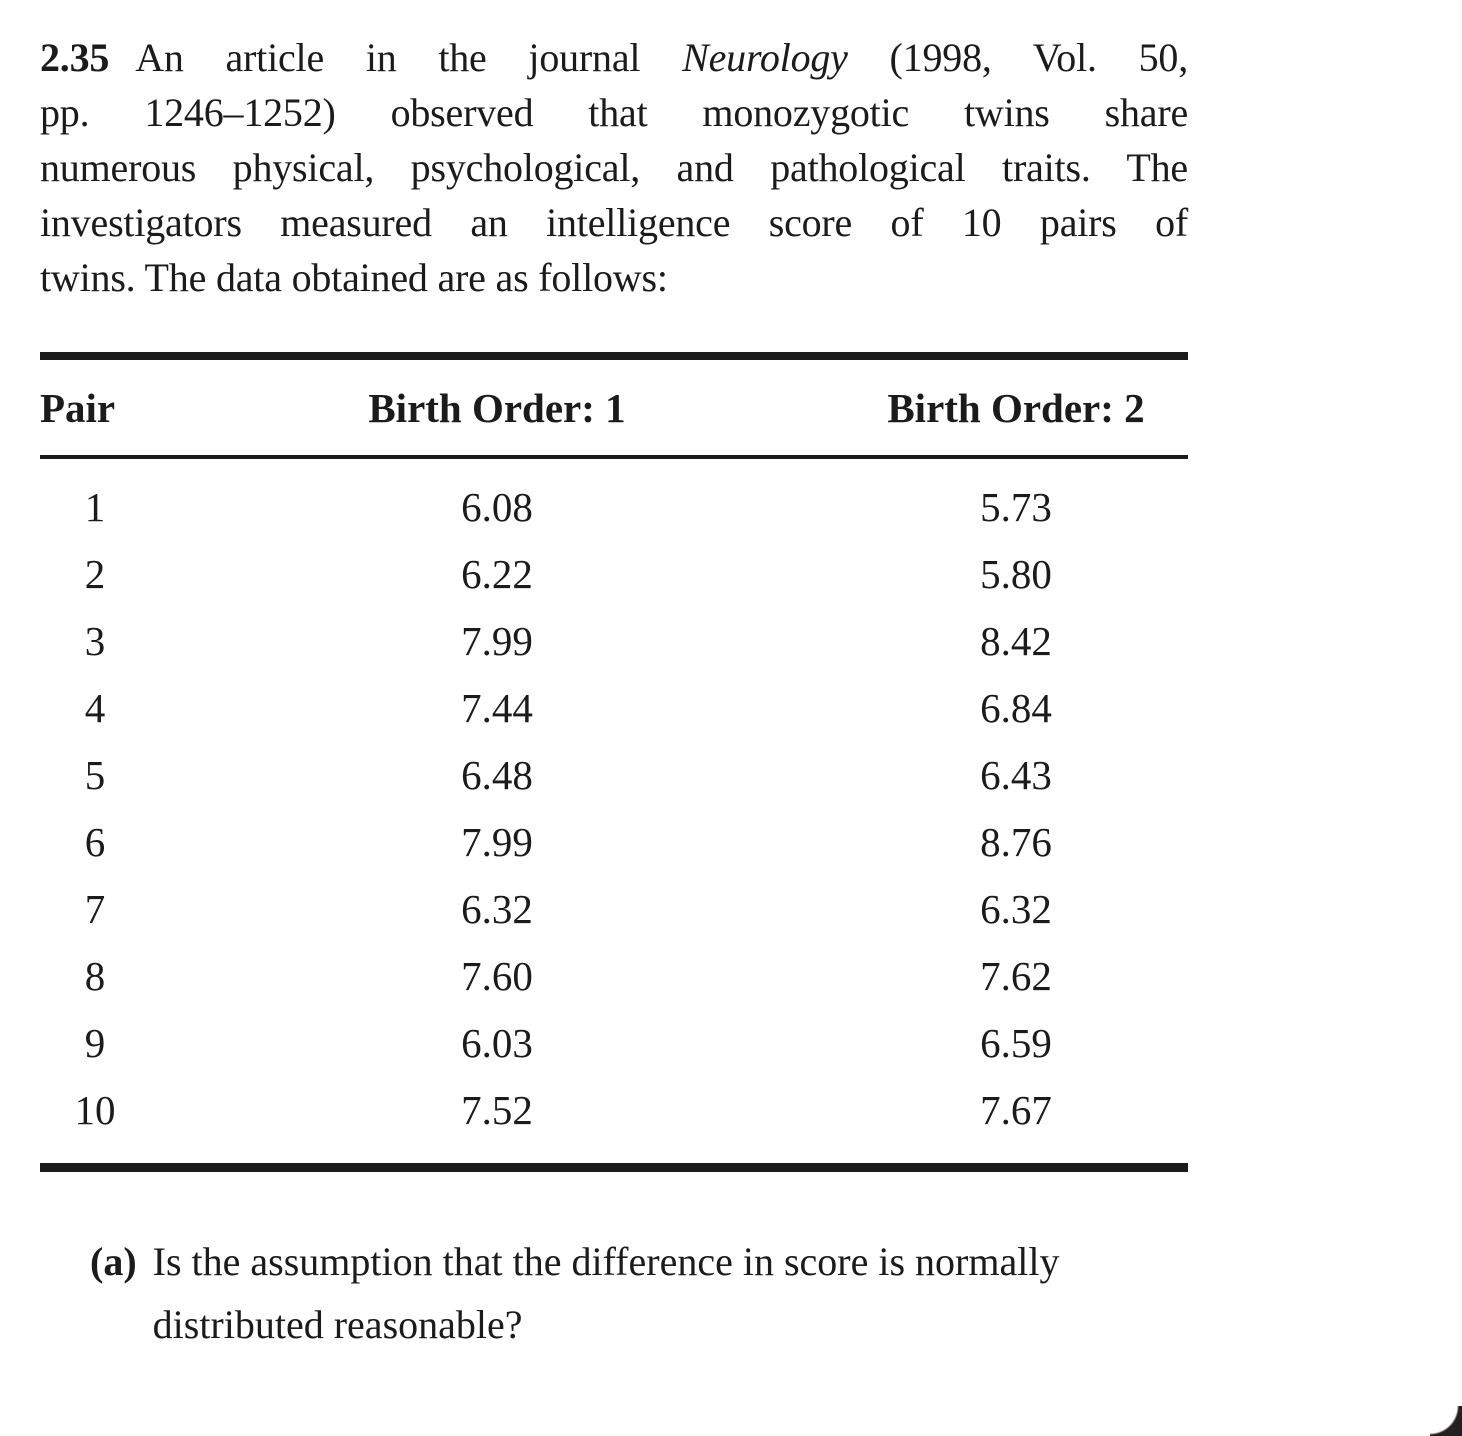 The width and height of the screenshot is (1462, 1436). Describe the element at coordinates (95, 573) in the screenshot. I see `pair-cell: 2` at that location.